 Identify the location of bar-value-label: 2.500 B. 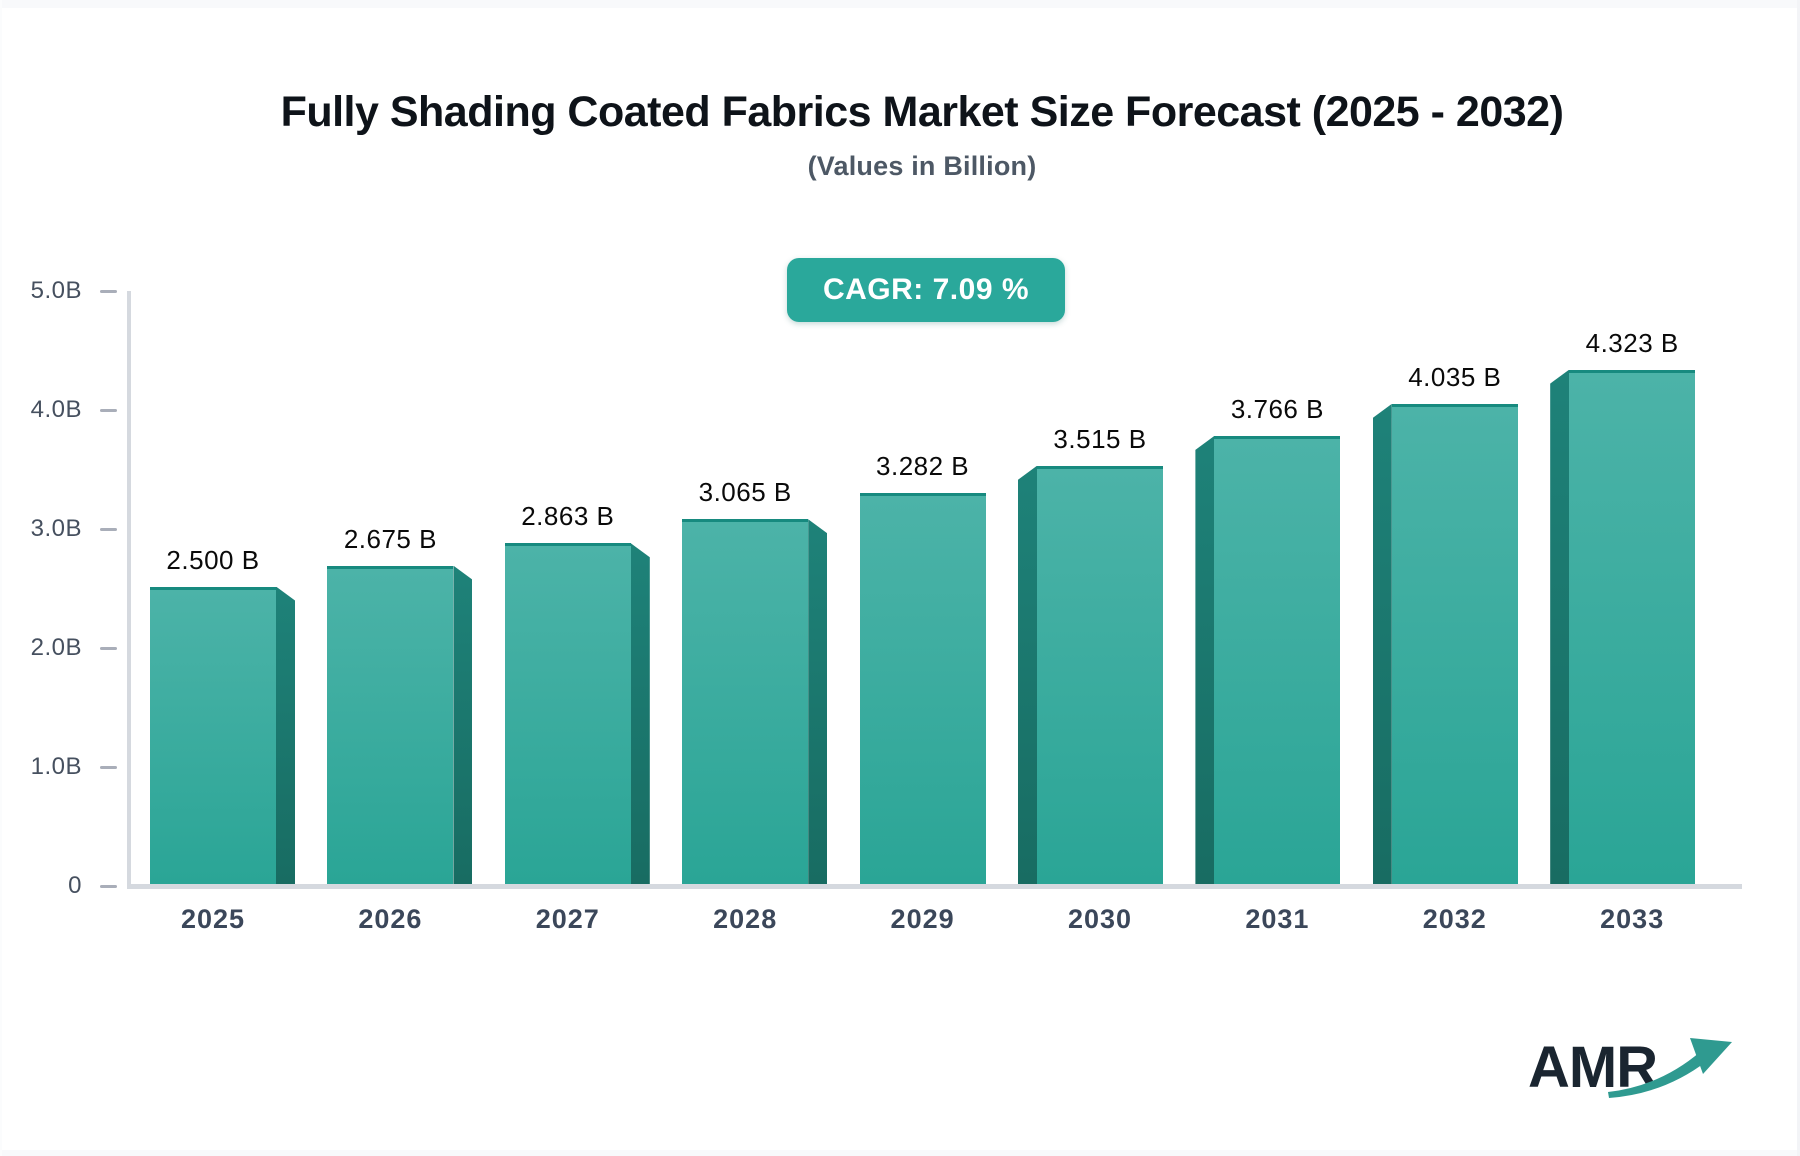
(213, 559).